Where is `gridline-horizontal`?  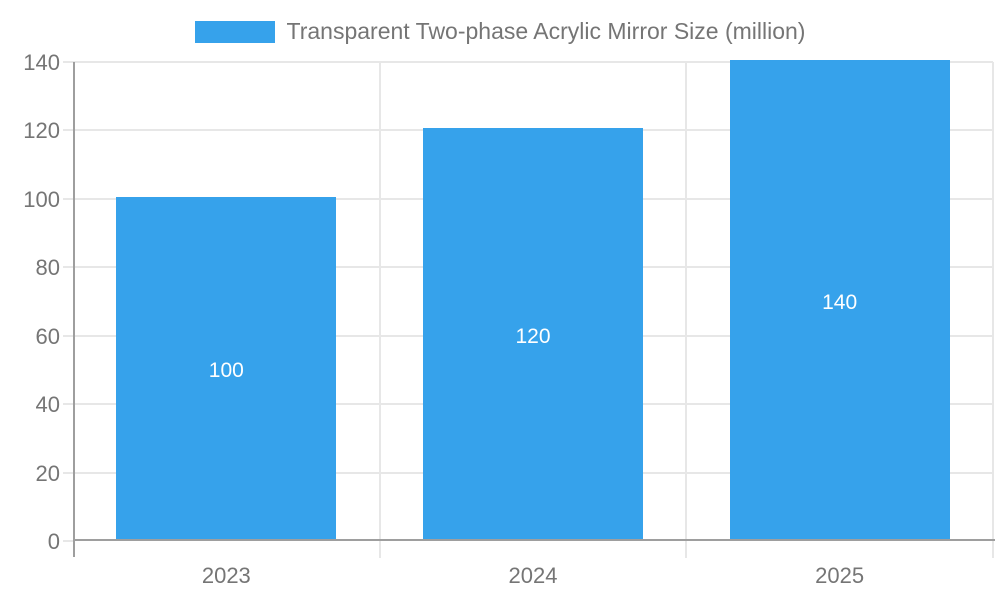 gridline-horizontal is located at coordinates (533, 62).